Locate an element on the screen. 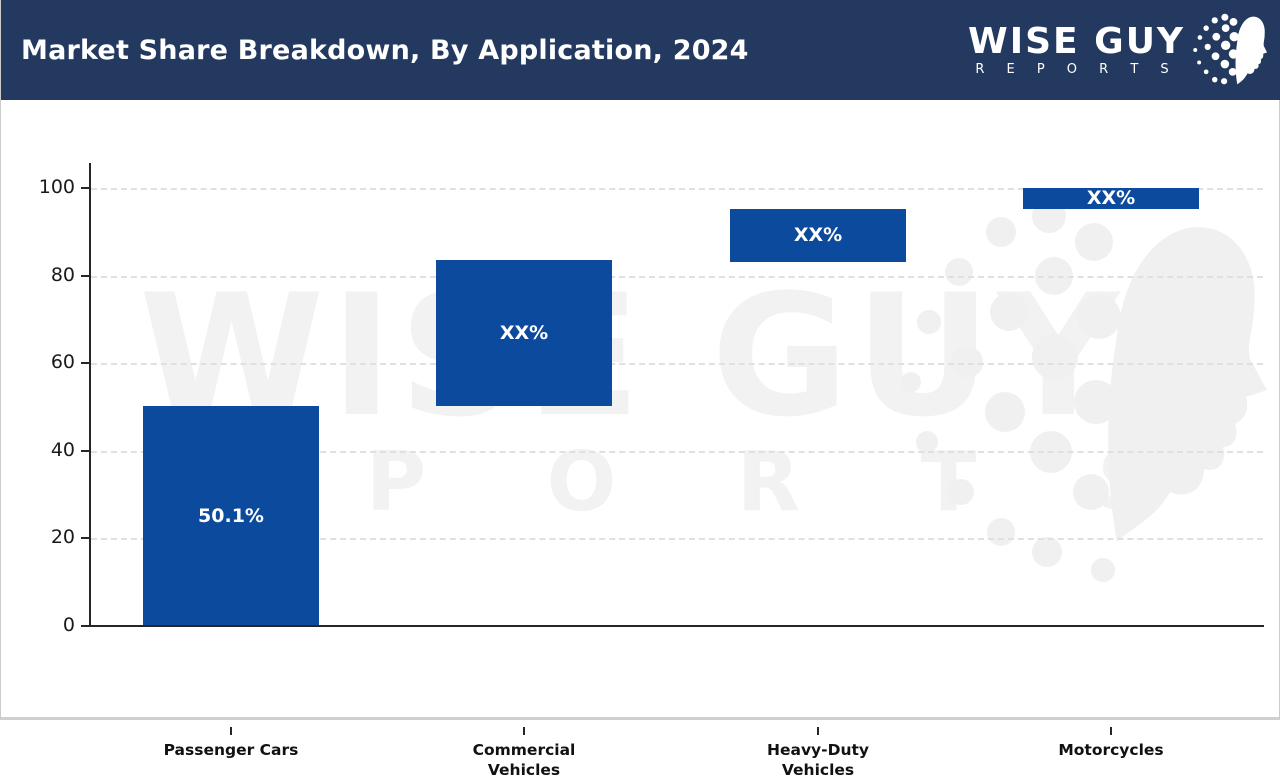 The image size is (1280, 780). bar-motorcycles: XX% is located at coordinates (1111, 198).